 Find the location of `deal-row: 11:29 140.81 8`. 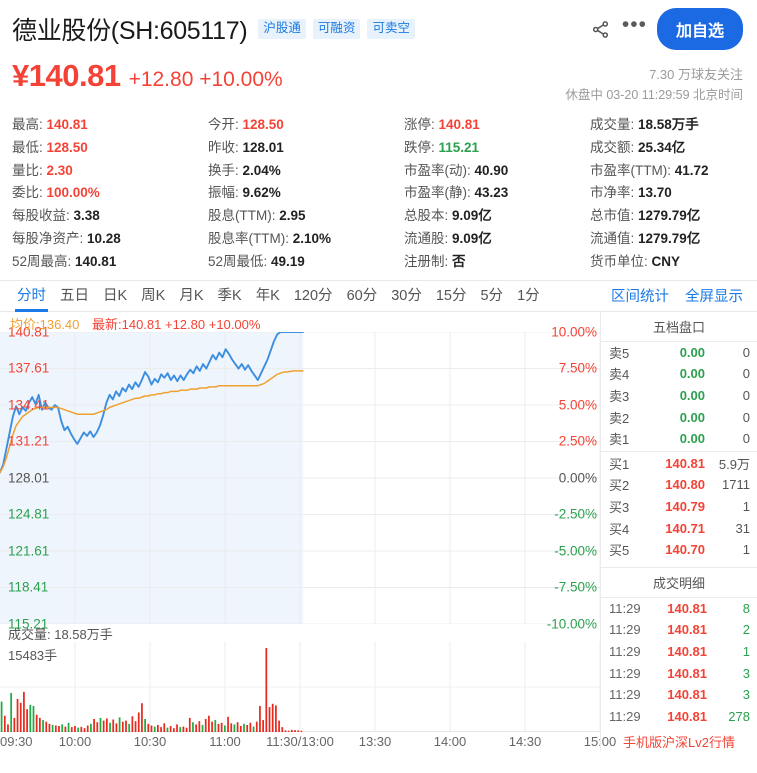

deal-row: 11:29 140.81 8 is located at coordinates (679, 609).